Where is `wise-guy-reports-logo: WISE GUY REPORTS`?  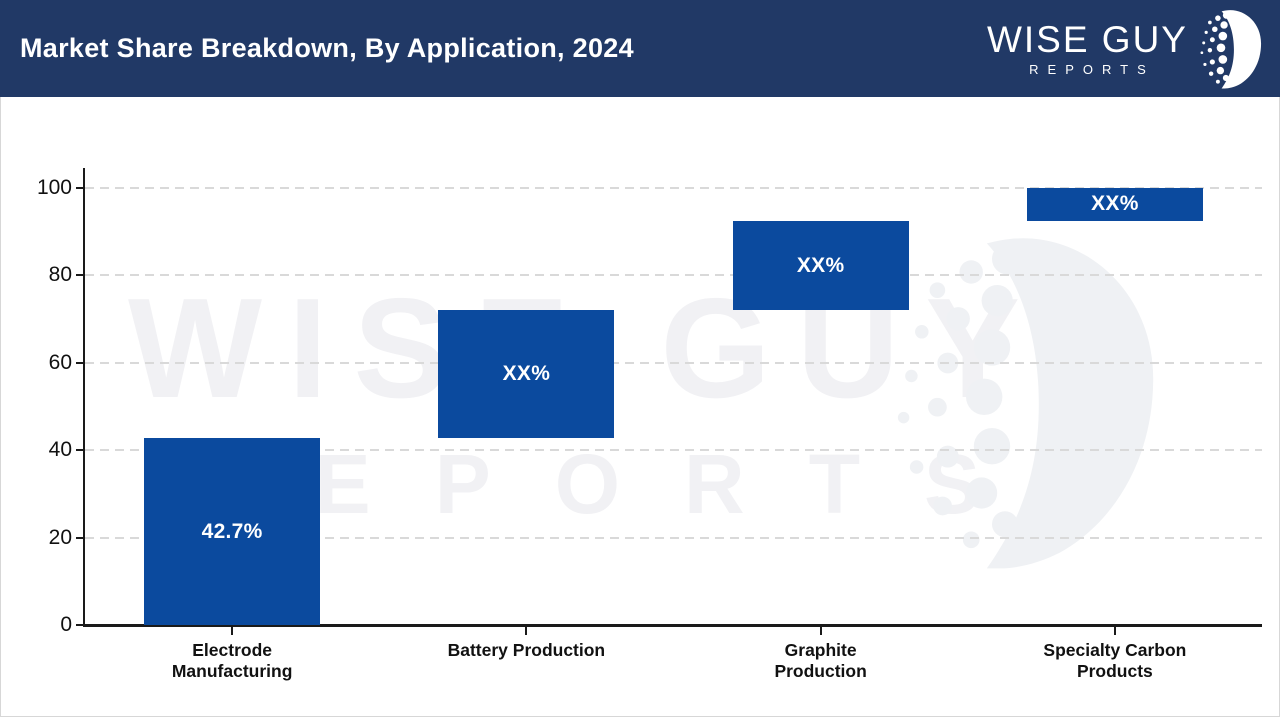
wise-guy-reports-logo: WISE GUY REPORTS is located at coordinates (1133, 49).